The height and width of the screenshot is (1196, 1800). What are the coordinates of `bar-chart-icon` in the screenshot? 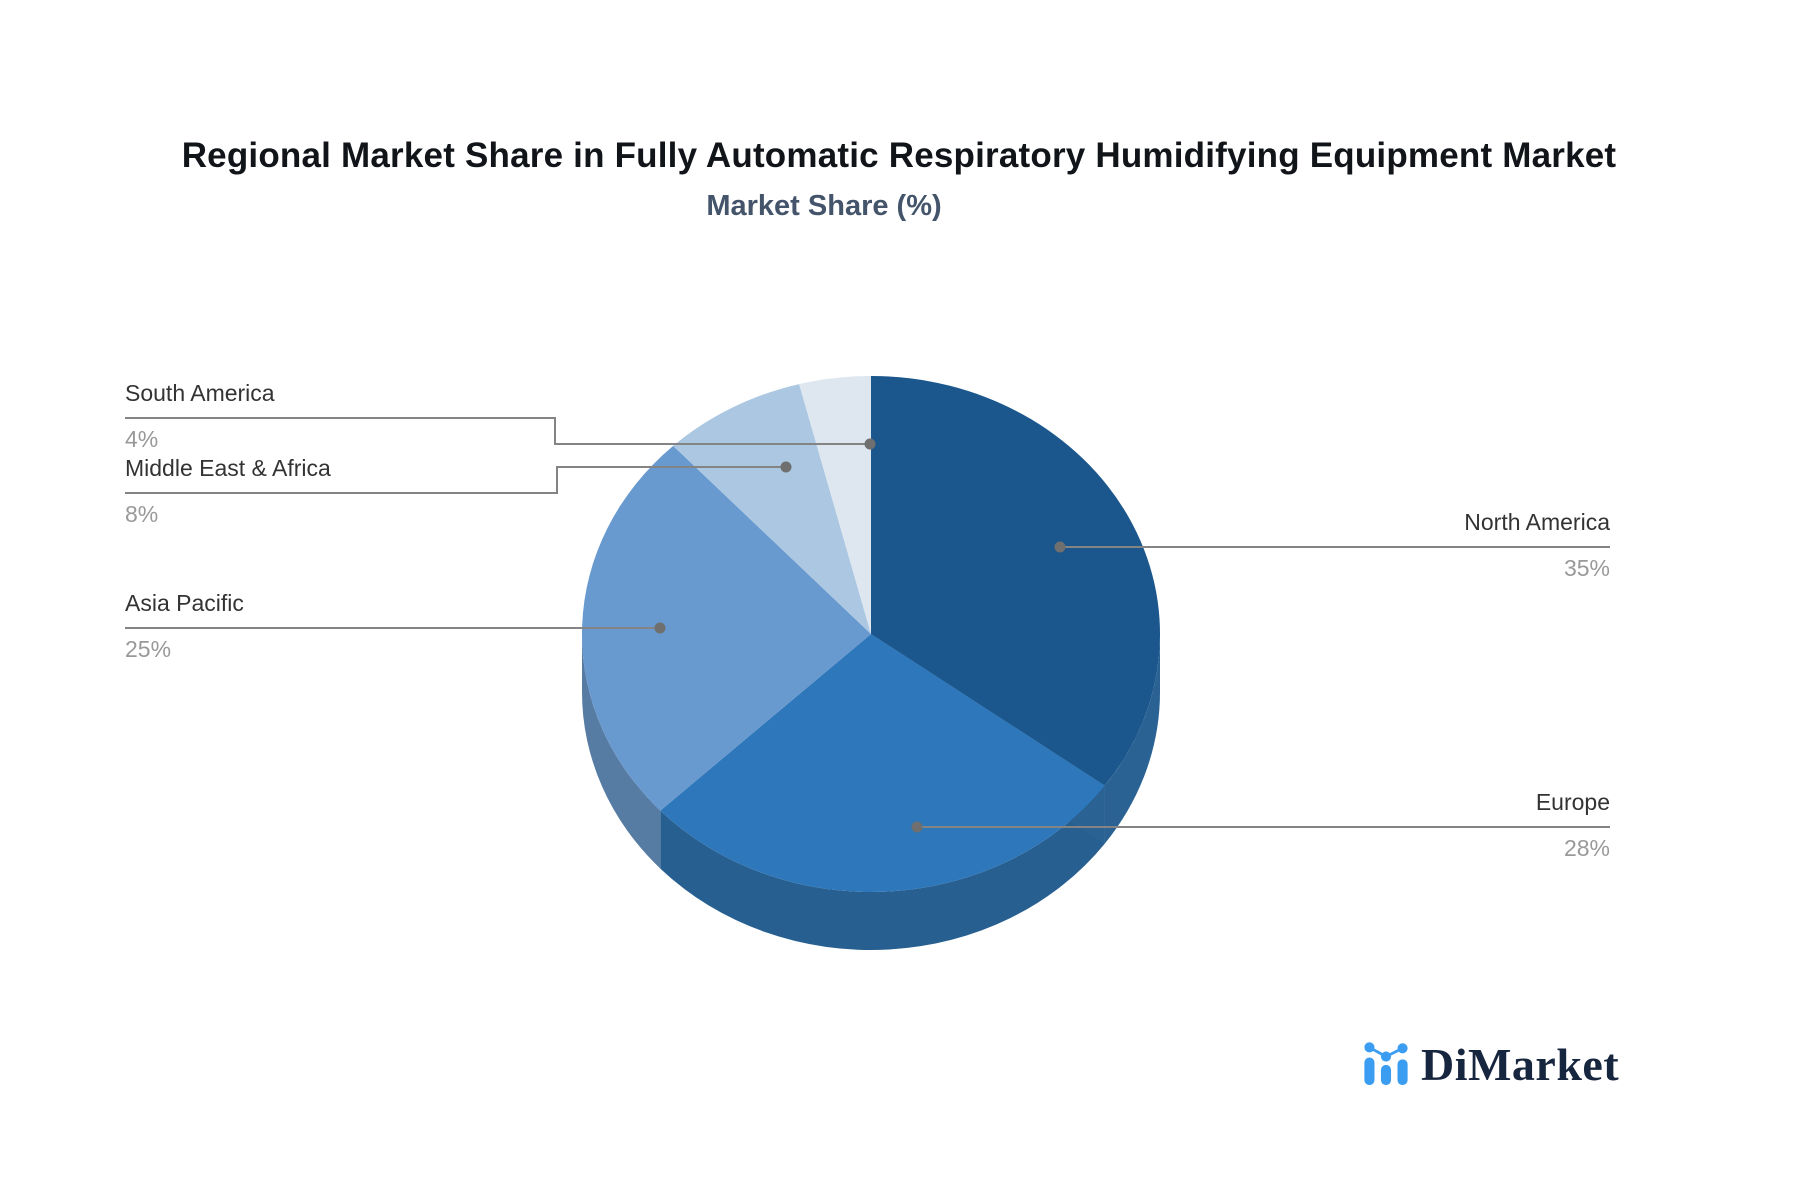 It's located at (1386, 1064).